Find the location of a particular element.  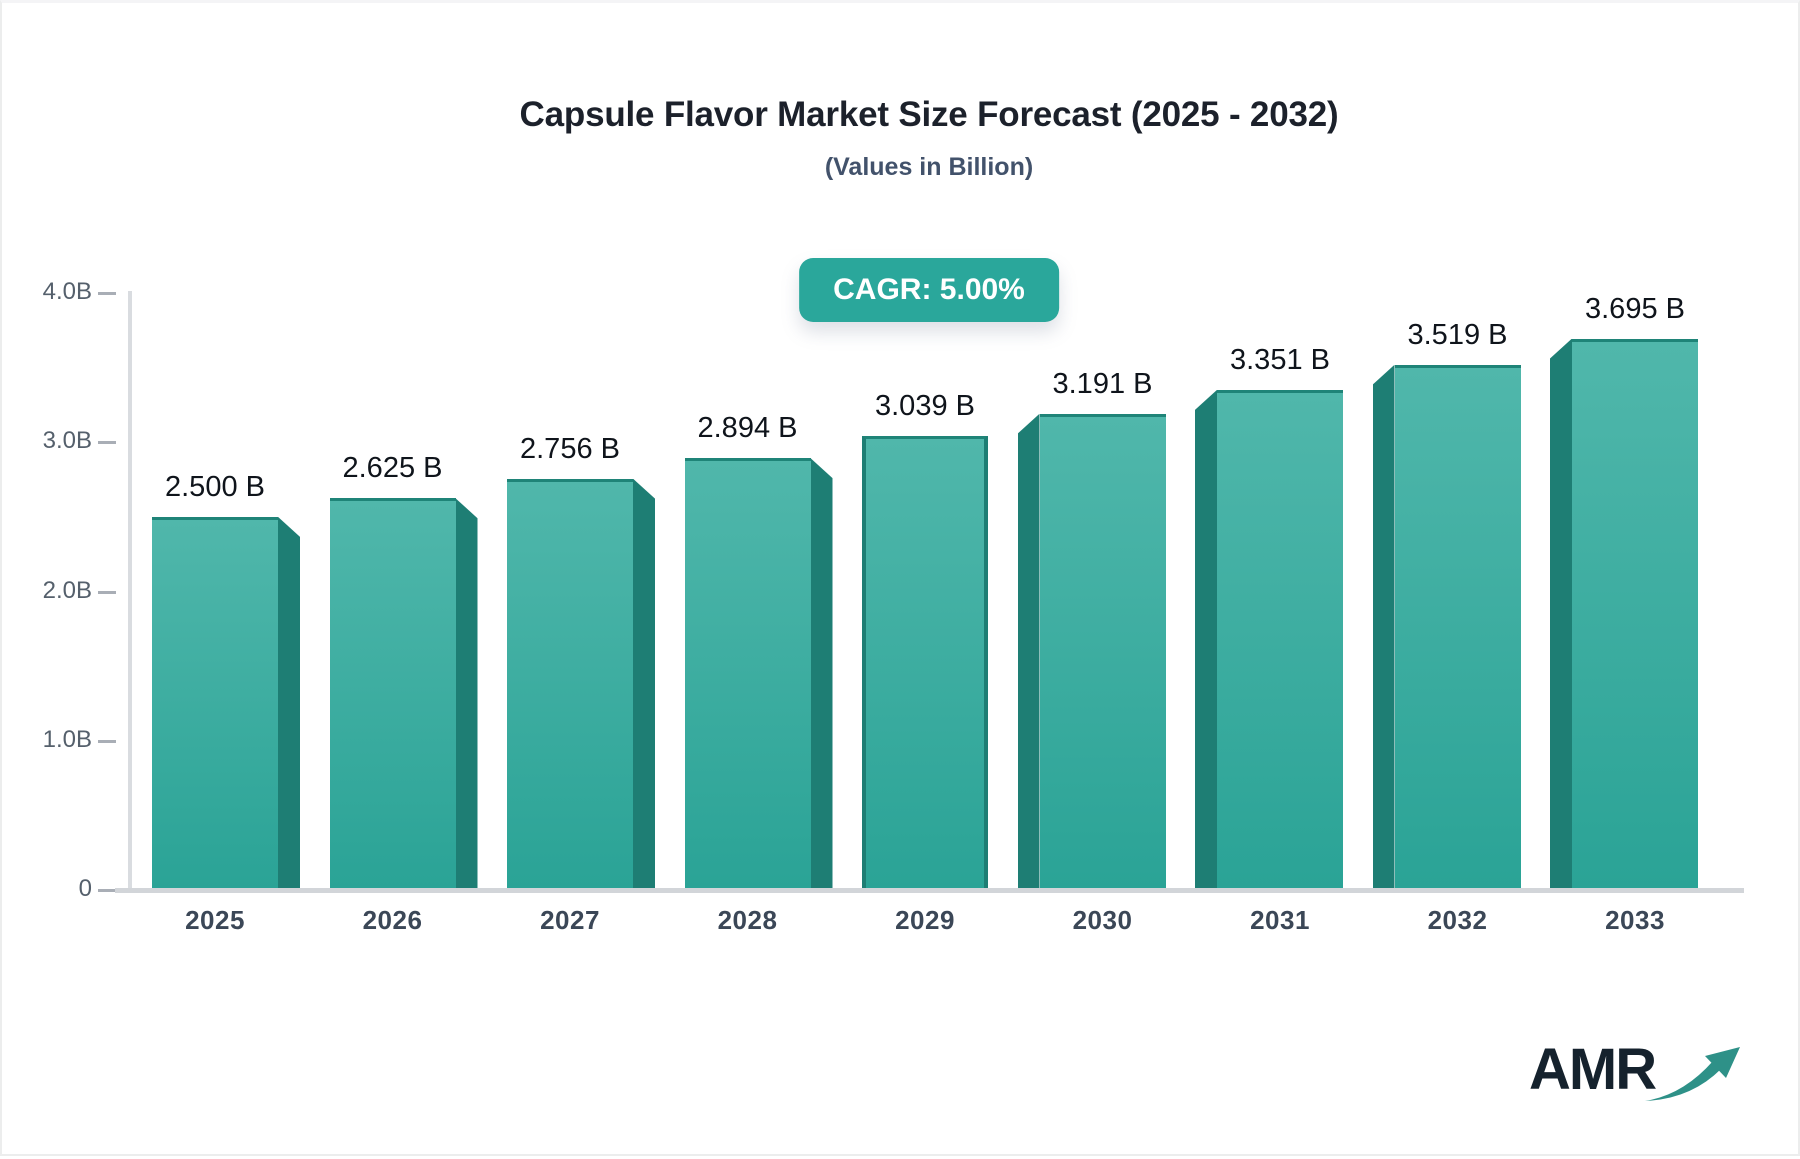

bar-2032 is located at coordinates (1457, 627).